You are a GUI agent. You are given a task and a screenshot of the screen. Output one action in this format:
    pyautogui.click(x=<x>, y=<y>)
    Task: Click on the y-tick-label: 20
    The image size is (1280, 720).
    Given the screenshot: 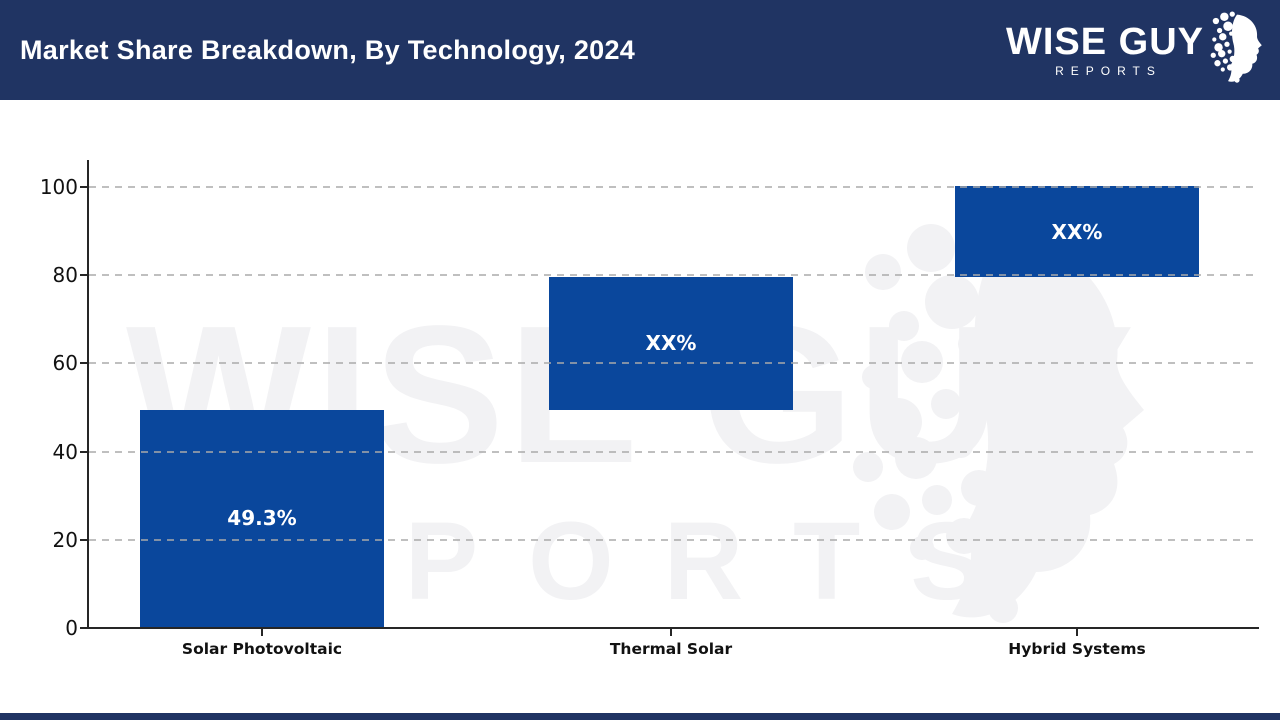 What is the action you would take?
    pyautogui.click(x=65, y=539)
    